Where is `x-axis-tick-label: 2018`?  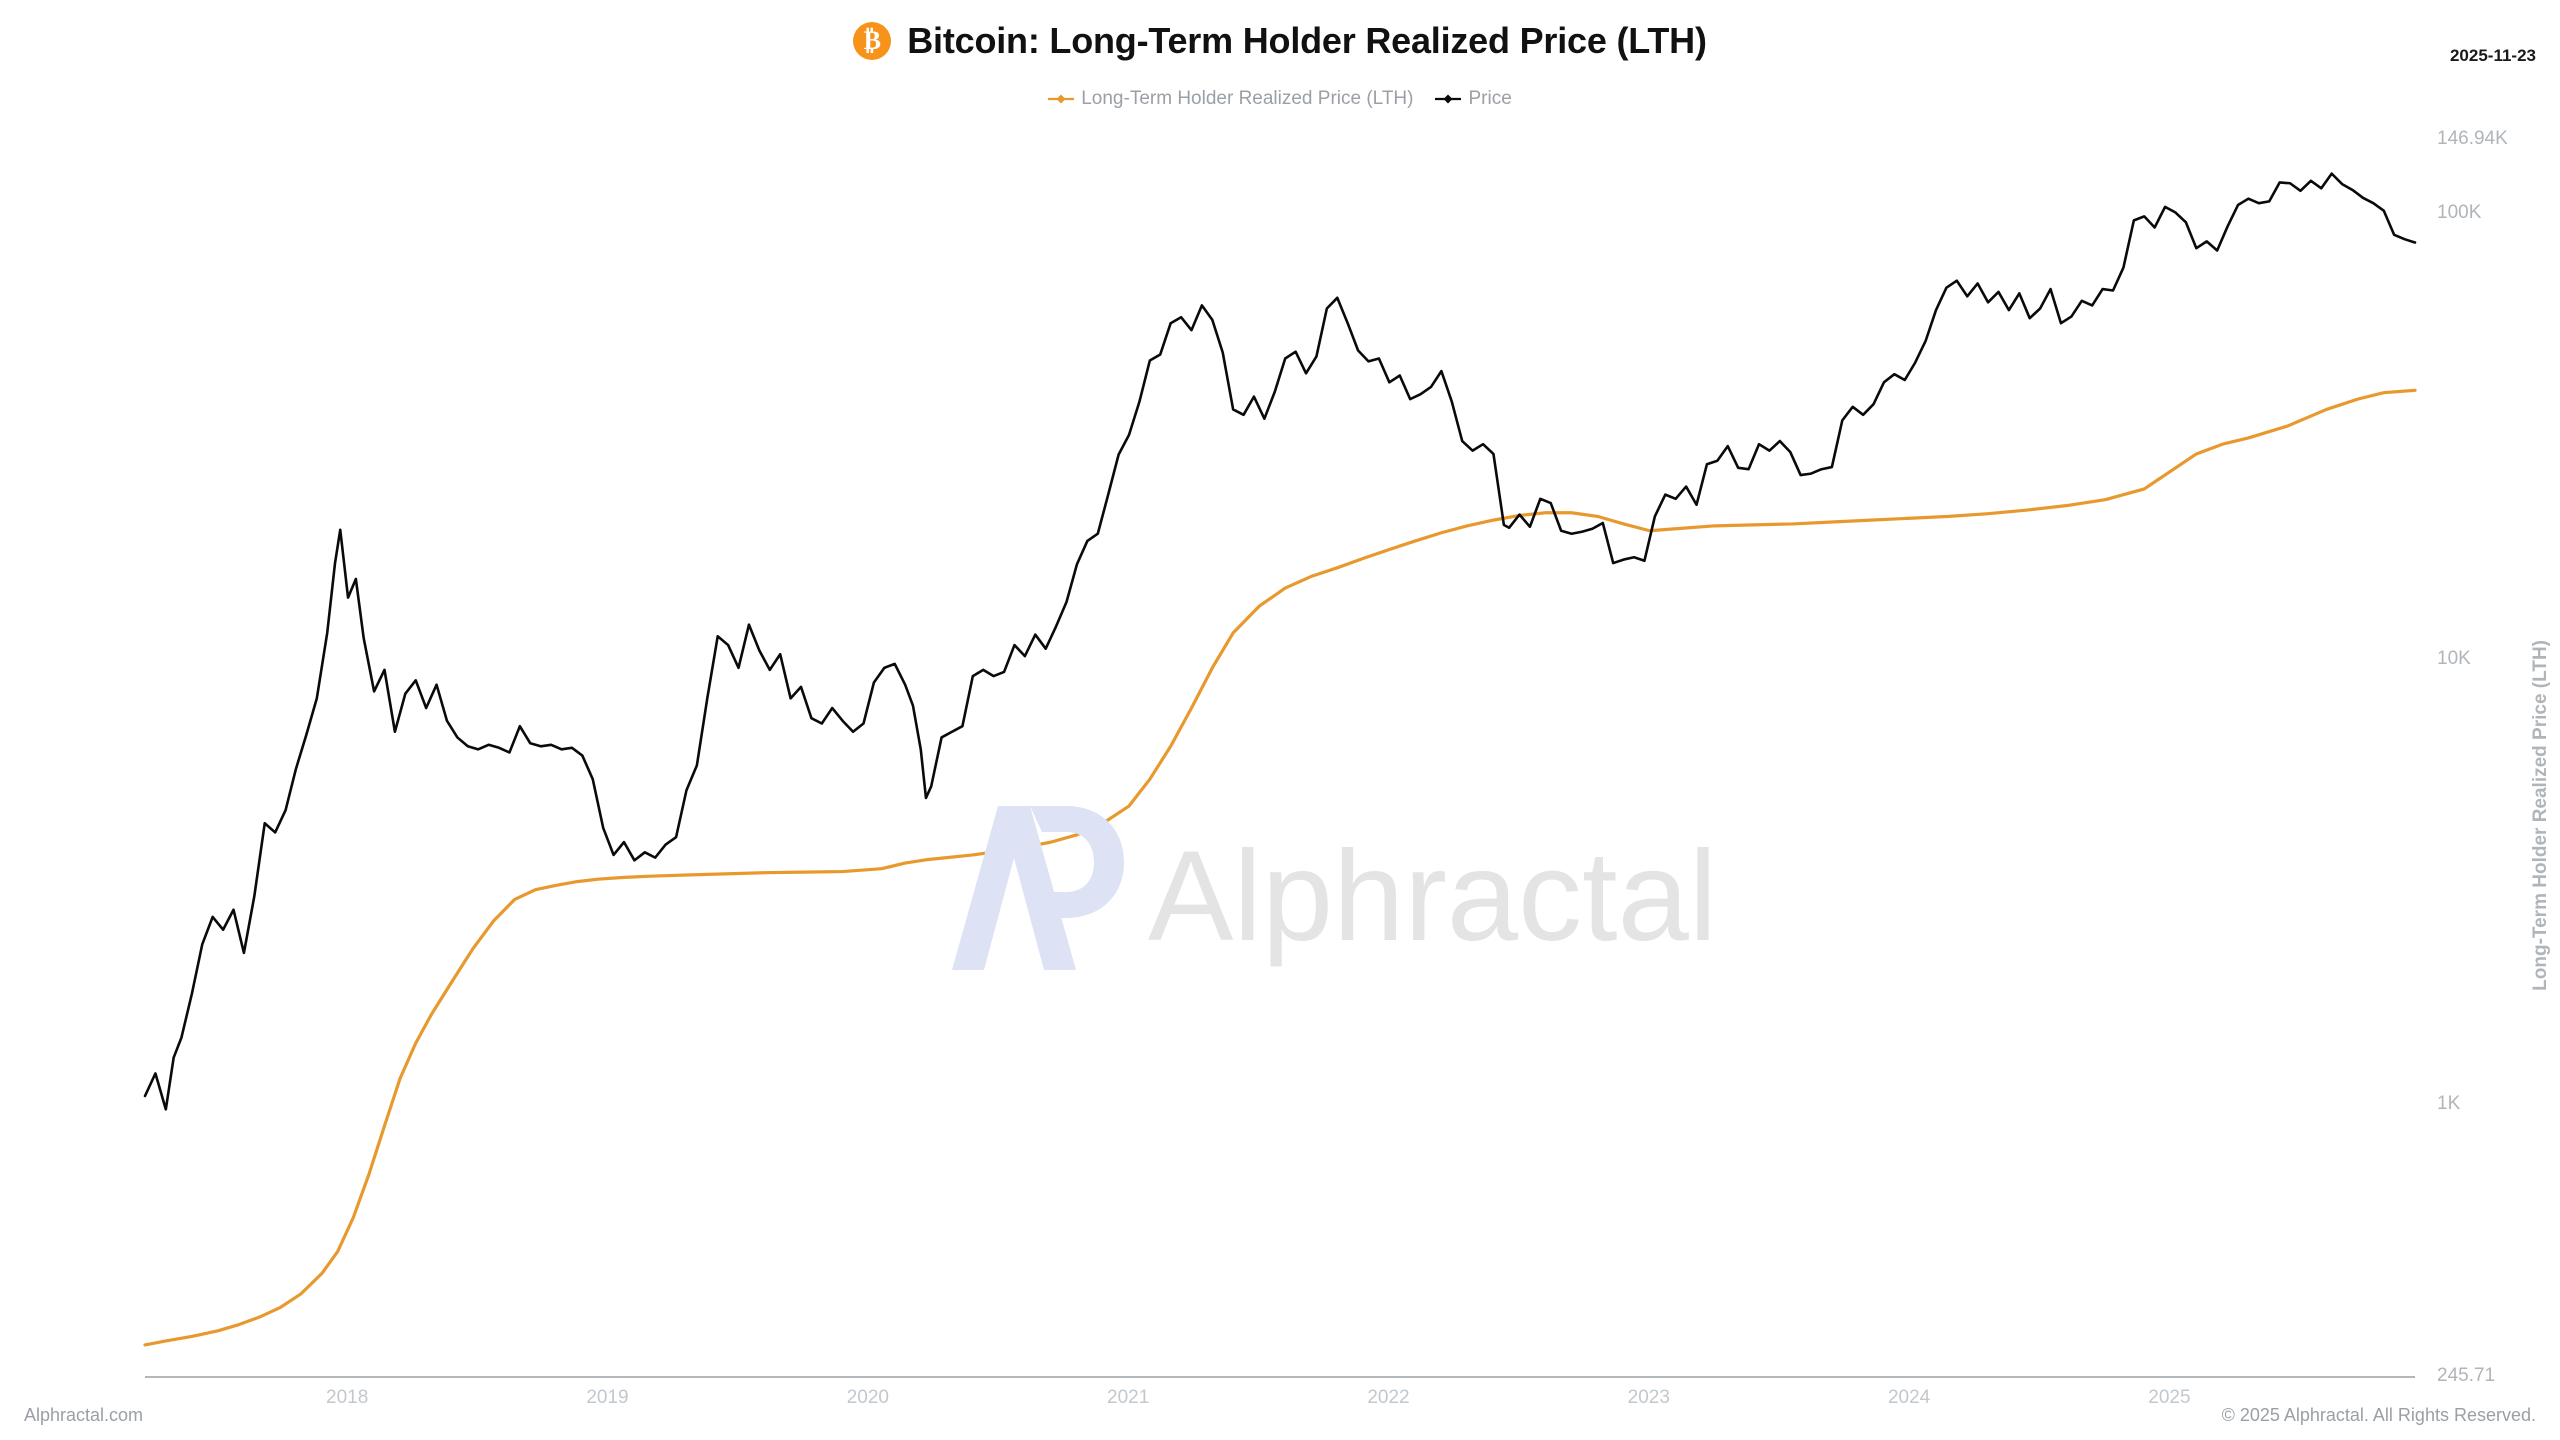 x-axis-tick-label: 2018 is located at coordinates (347, 1397).